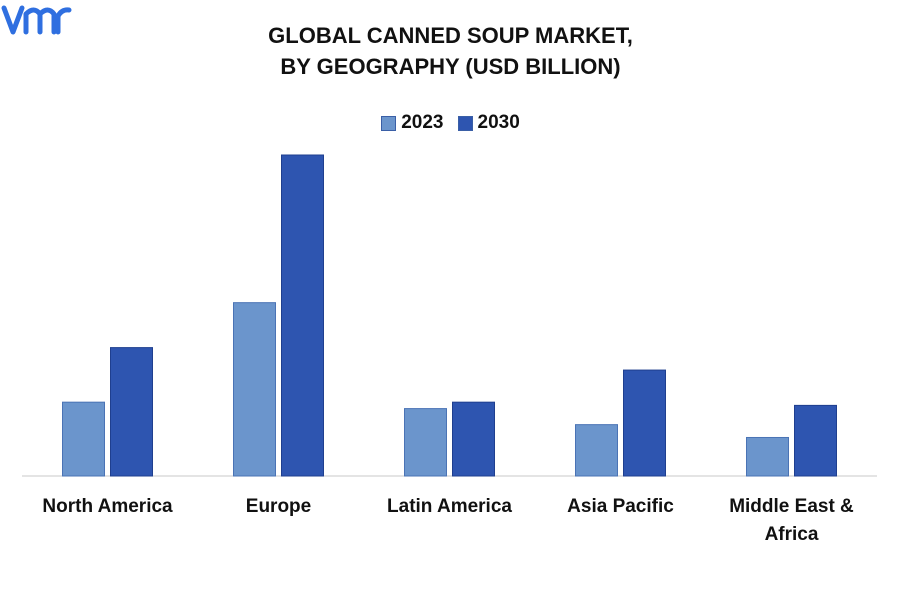  What do you see at coordinates (596, 450) in the screenshot?
I see `bar-2023-asia-pacific` at bounding box center [596, 450].